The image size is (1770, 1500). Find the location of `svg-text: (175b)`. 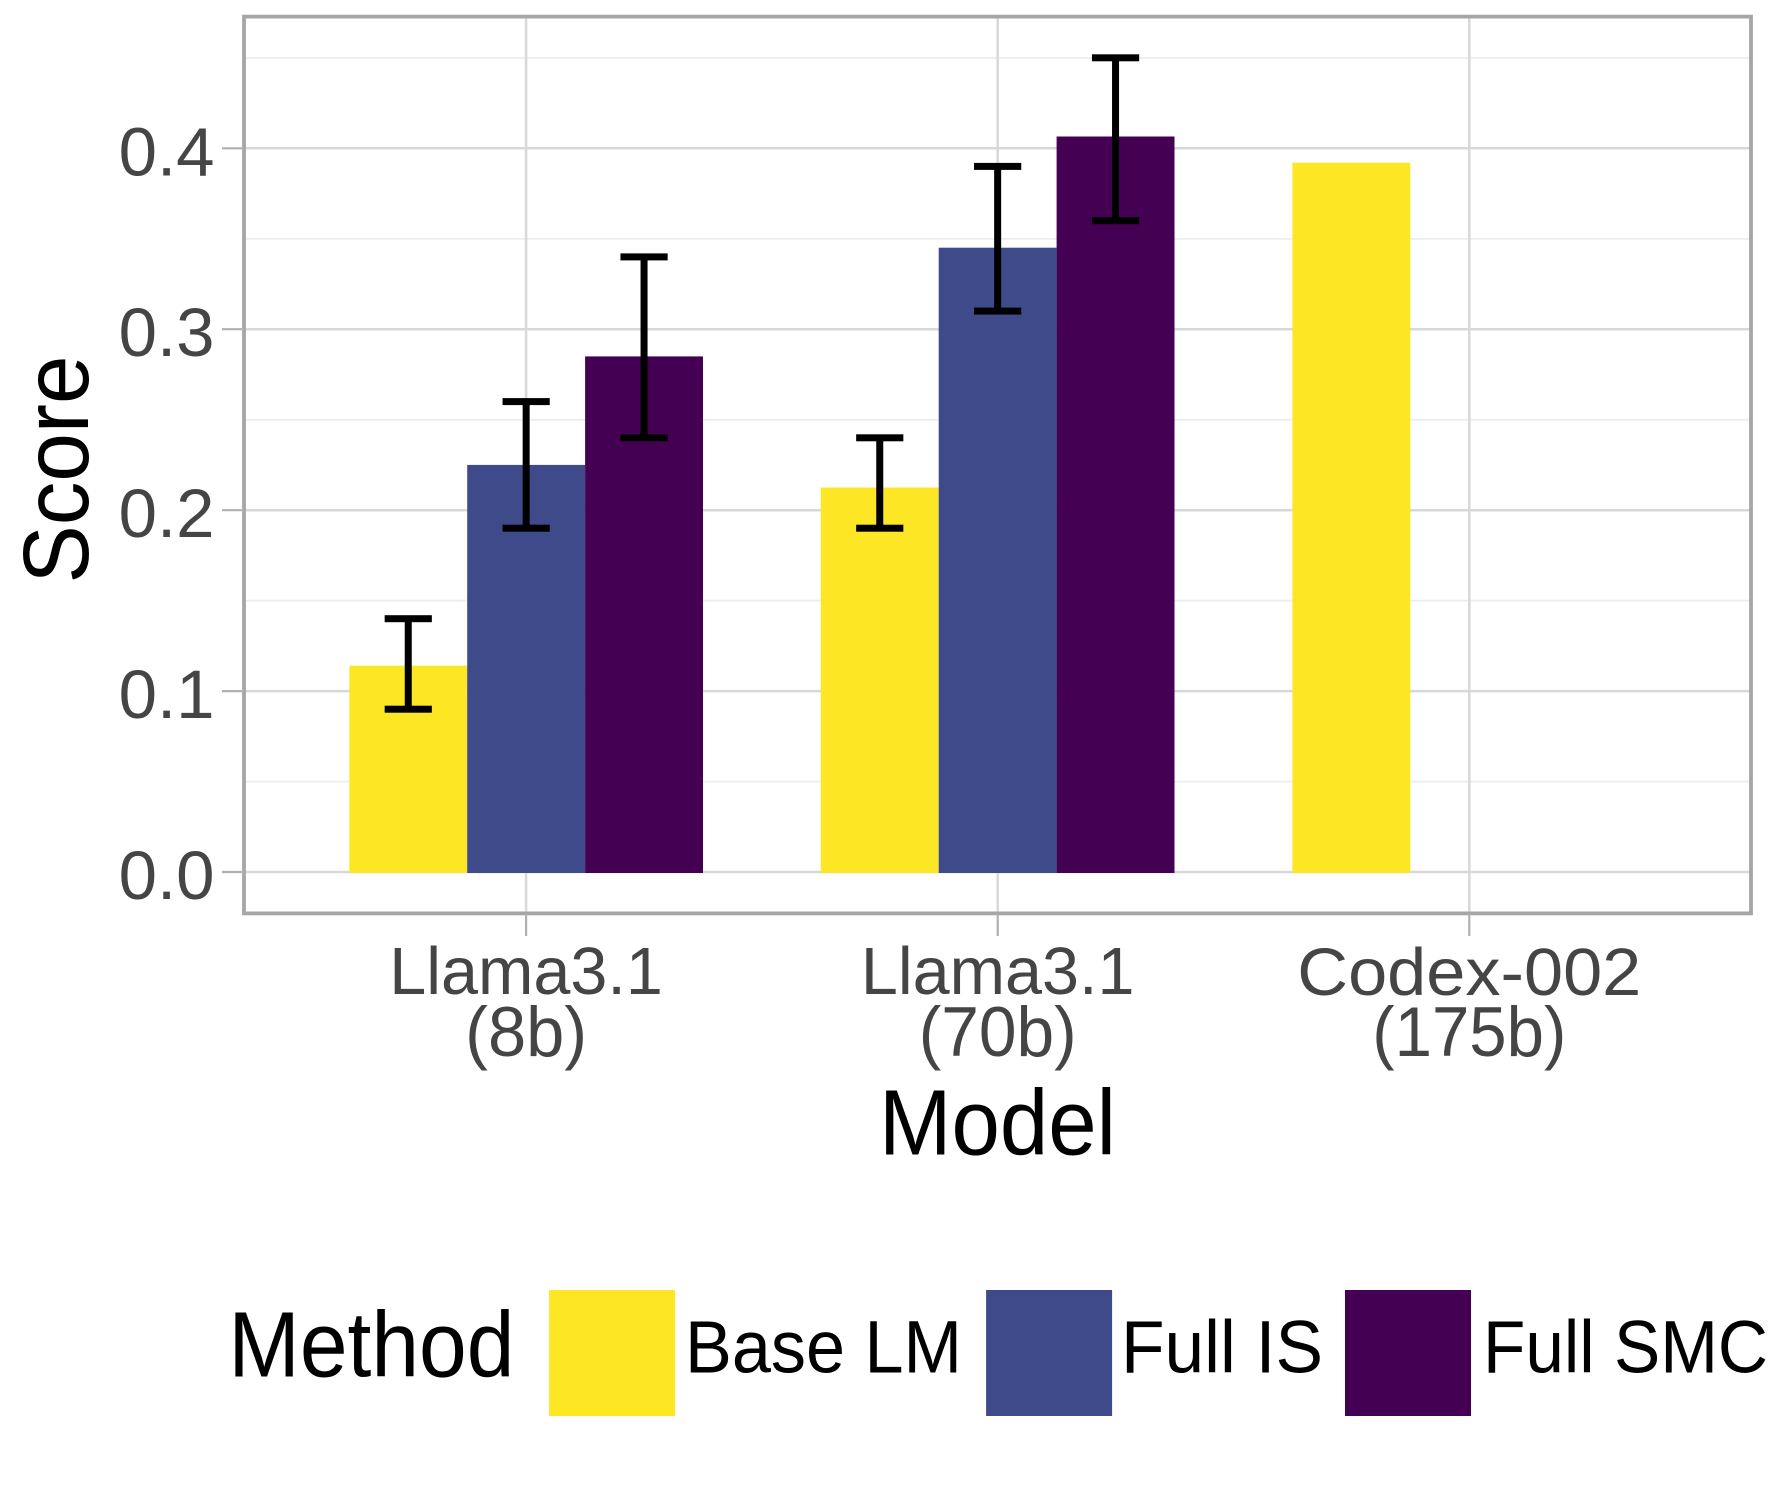

svg-text: (175b) is located at coordinates (1469, 1031).